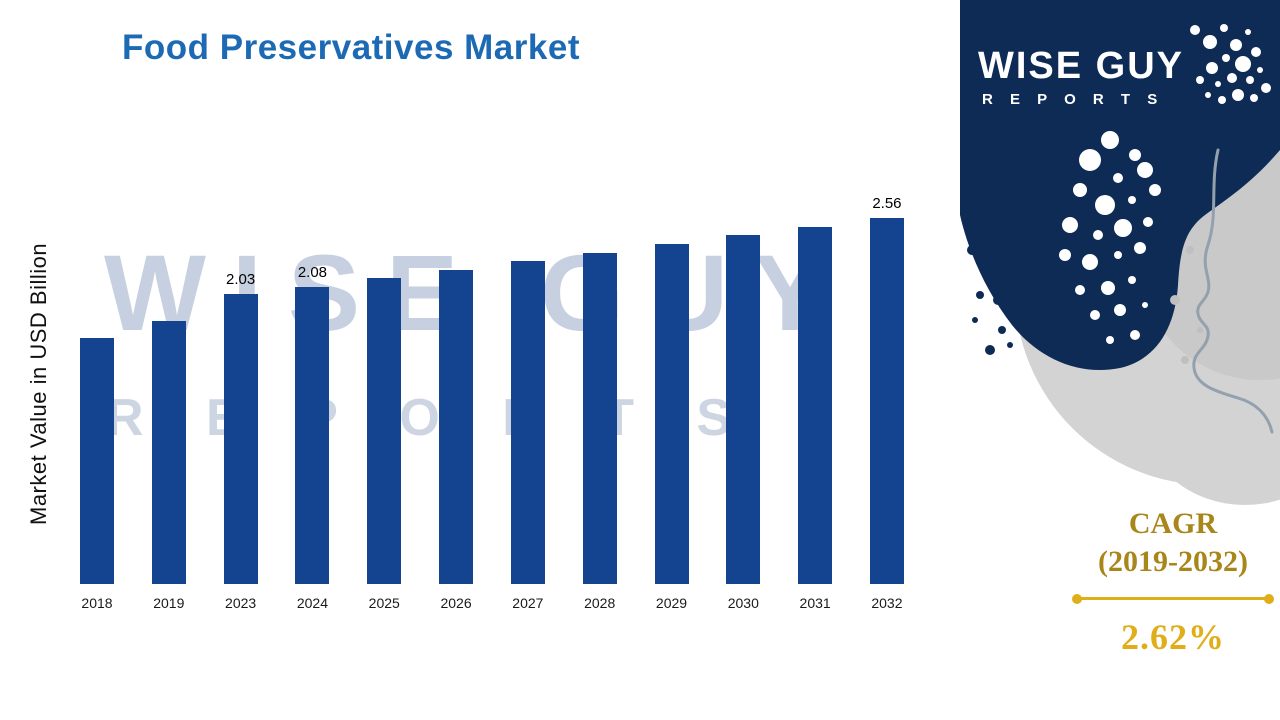 The width and height of the screenshot is (1280, 720). I want to click on x-tick-label: 2031, so click(815, 603).